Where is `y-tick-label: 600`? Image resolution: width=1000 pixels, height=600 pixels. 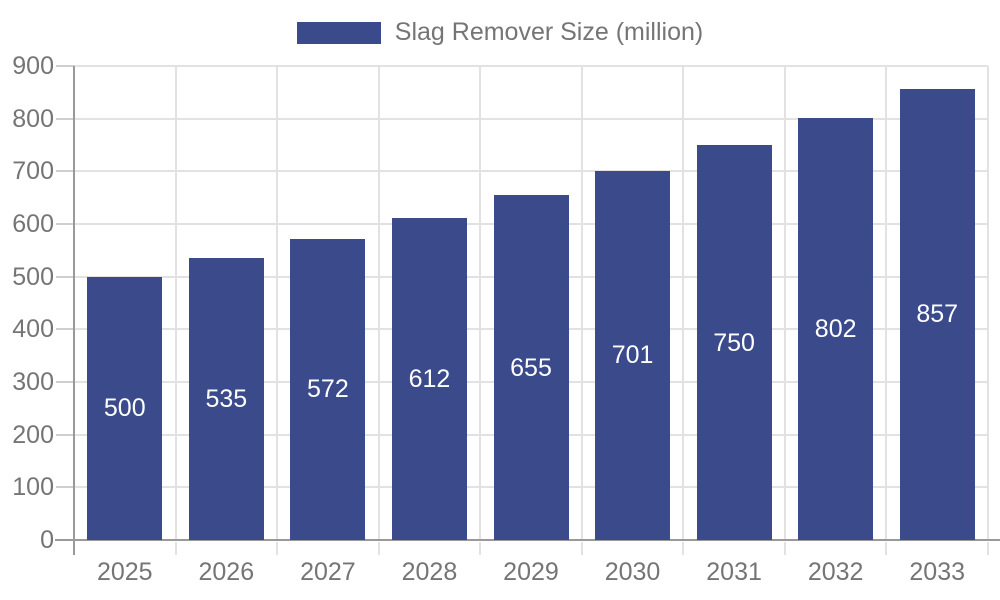 y-tick-label: 600 is located at coordinates (33, 224).